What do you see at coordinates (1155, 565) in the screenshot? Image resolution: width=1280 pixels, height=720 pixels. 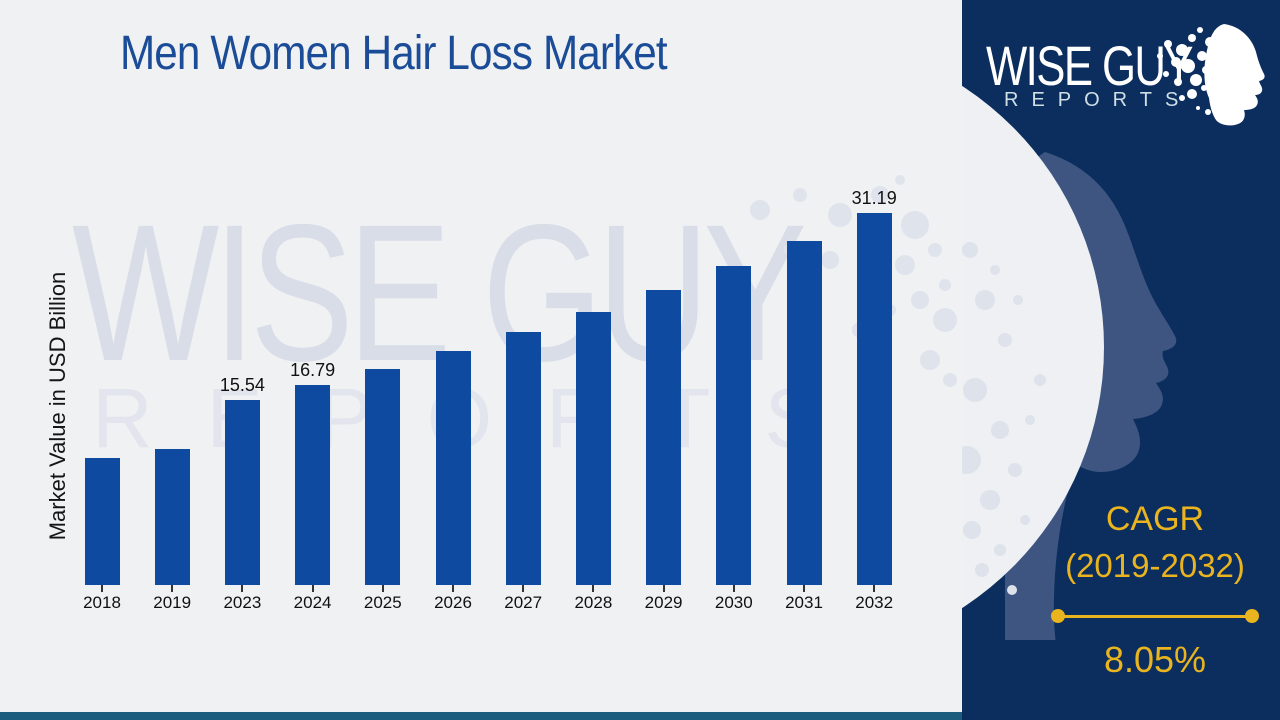 I see `cagr-range: (2019-2032)` at bounding box center [1155, 565].